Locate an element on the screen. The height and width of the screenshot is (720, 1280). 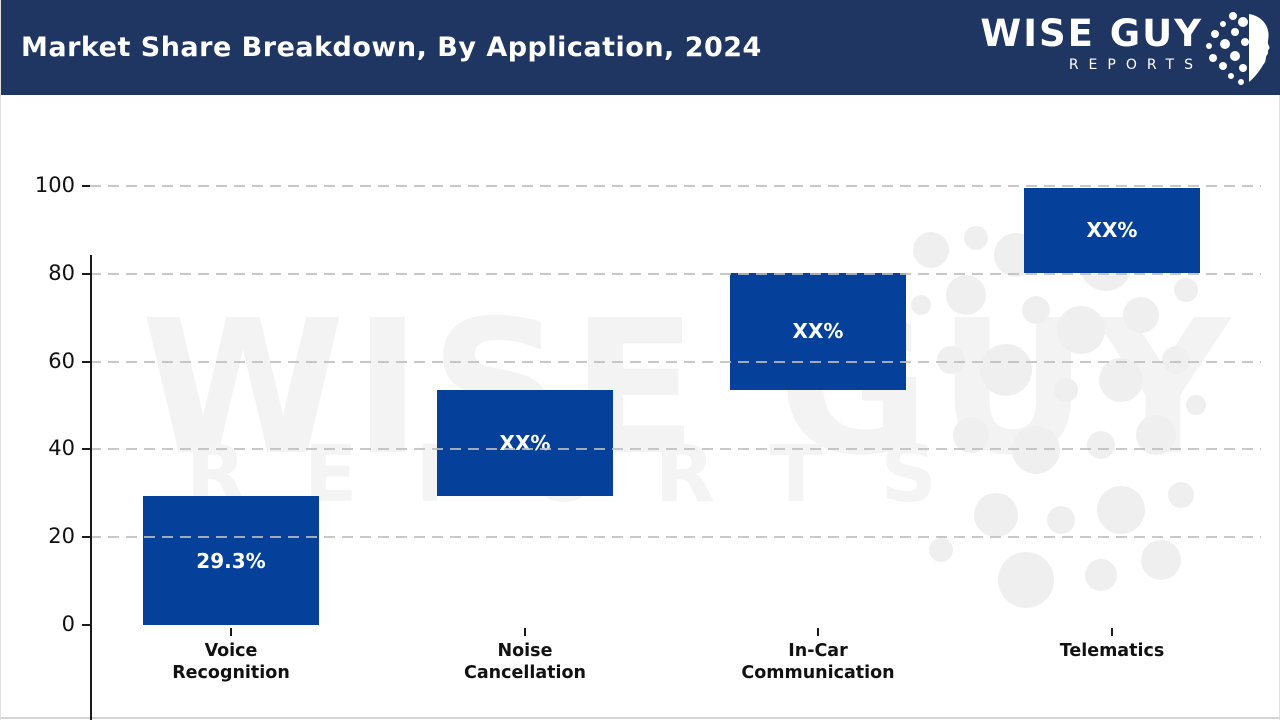
category-label-in-car-communication: In-Car Communication is located at coordinates (818, 662).